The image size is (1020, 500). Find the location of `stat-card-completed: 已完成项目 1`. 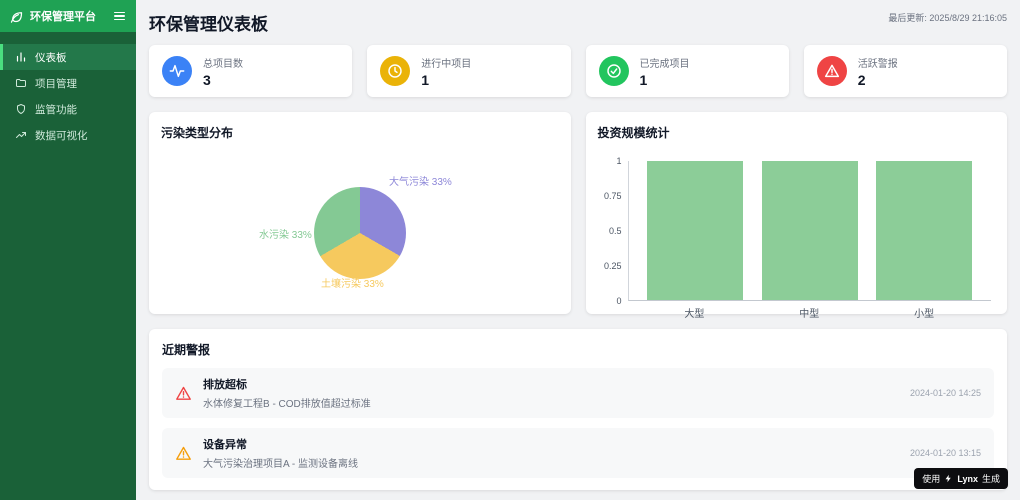

stat-card-completed: 已完成项目 1 is located at coordinates (687, 71).